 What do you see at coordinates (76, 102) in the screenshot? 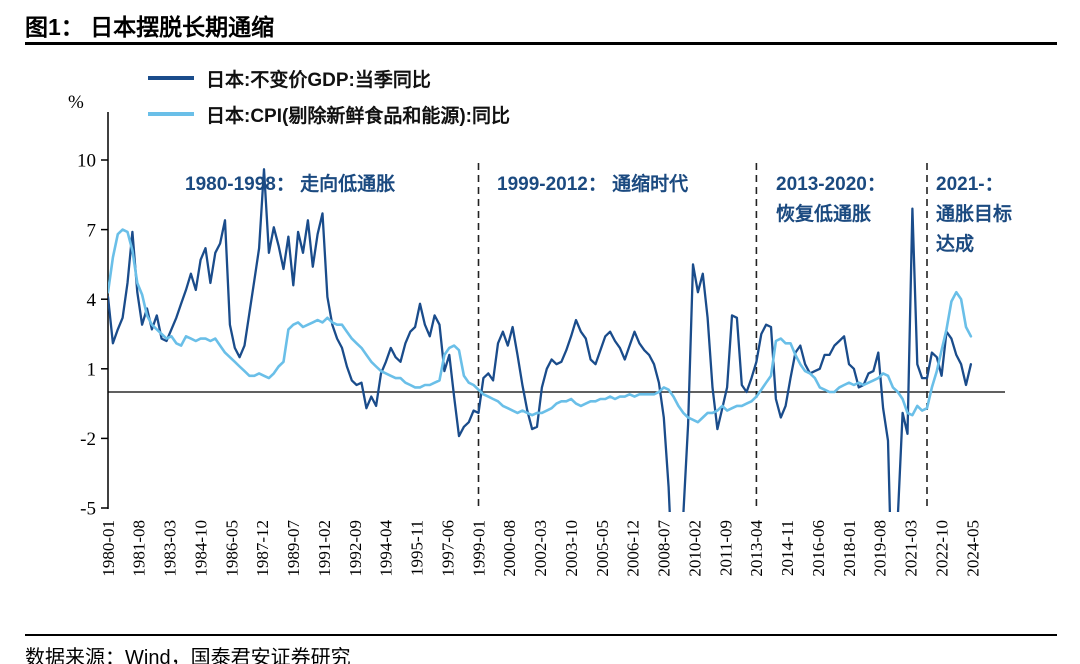
I see `y-axis-unit-label: %` at bounding box center [76, 102].